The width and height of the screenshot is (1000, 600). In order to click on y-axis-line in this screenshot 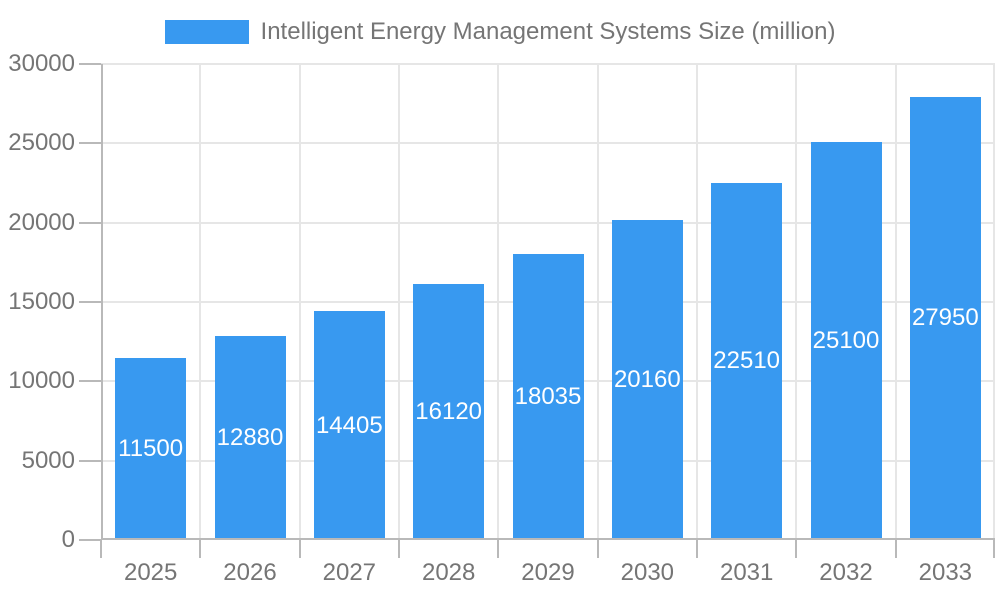, I will do `click(102, 302)`.